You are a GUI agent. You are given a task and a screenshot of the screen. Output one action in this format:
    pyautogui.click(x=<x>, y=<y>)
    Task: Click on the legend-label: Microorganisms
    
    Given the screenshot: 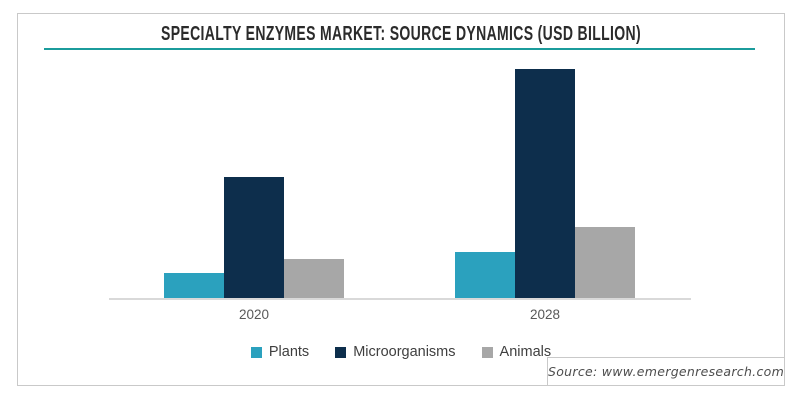 What is the action you would take?
    pyautogui.click(x=404, y=352)
    